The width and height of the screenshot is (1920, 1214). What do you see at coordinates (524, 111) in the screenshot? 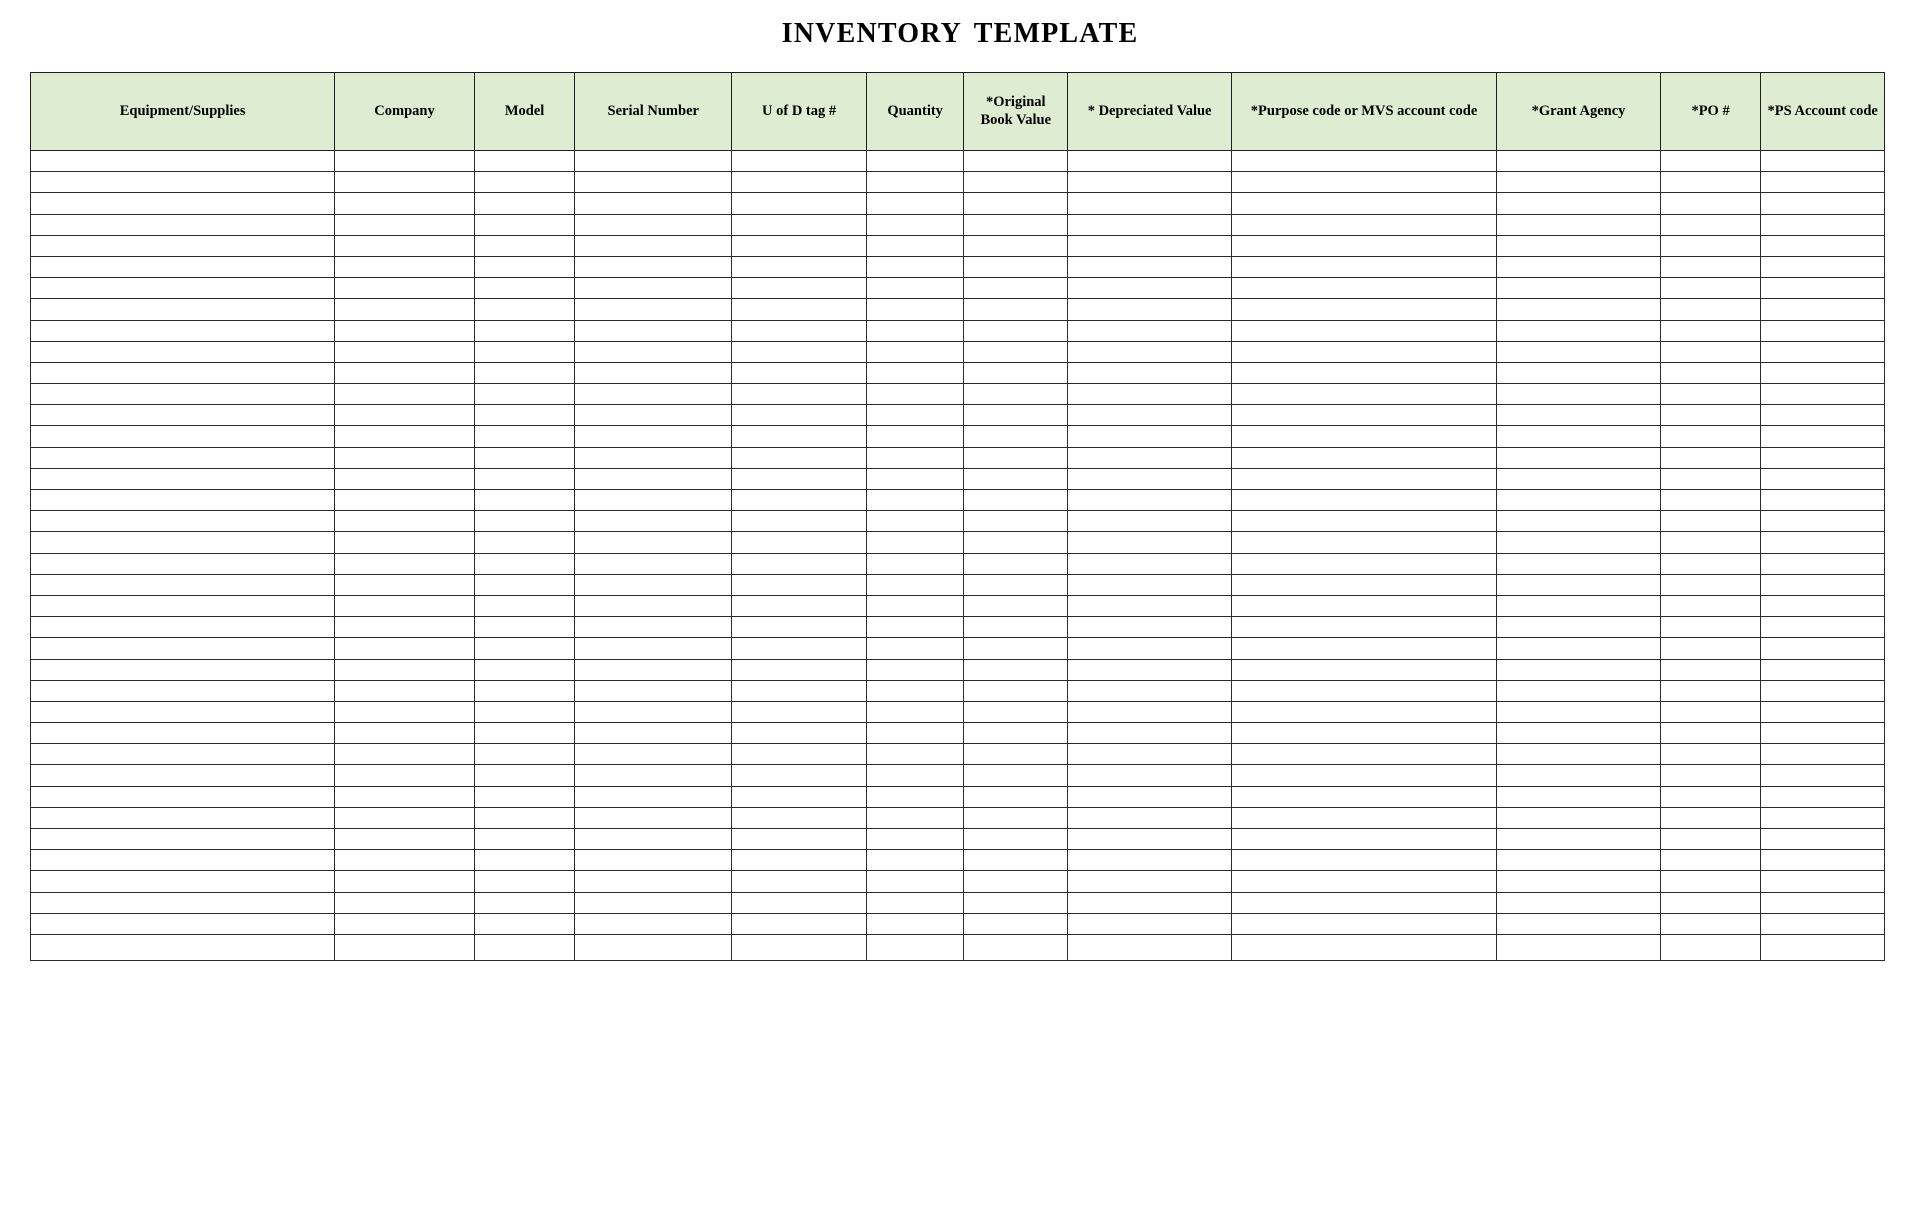
I see `column-header-model: Model` at bounding box center [524, 111].